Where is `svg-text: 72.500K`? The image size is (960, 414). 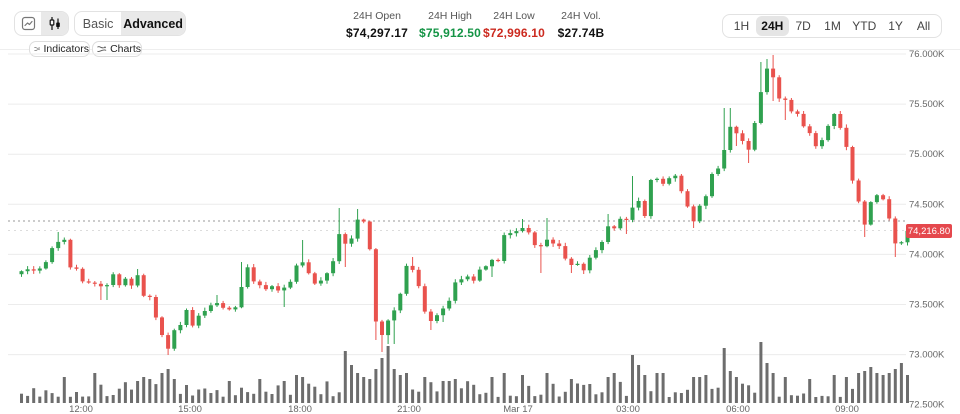 svg-text: 72.500K is located at coordinates (927, 405).